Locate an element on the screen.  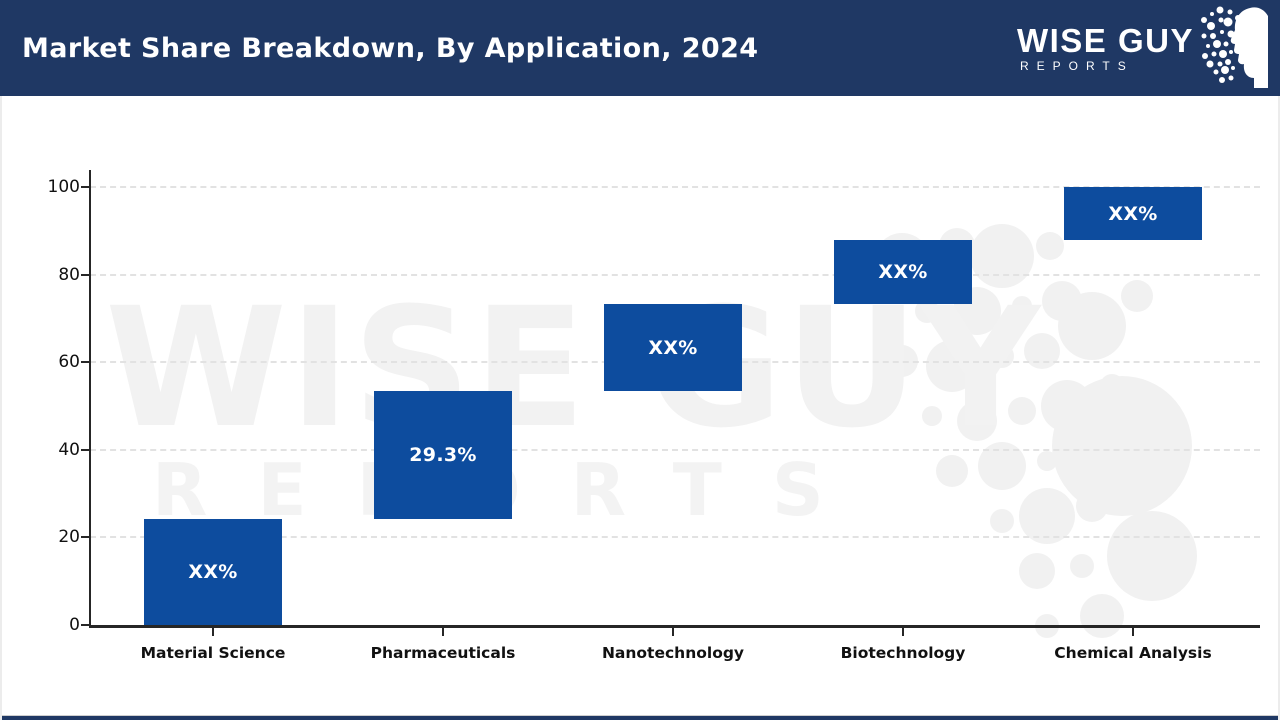
bar-value-label: 29.3% is located at coordinates (443, 454).